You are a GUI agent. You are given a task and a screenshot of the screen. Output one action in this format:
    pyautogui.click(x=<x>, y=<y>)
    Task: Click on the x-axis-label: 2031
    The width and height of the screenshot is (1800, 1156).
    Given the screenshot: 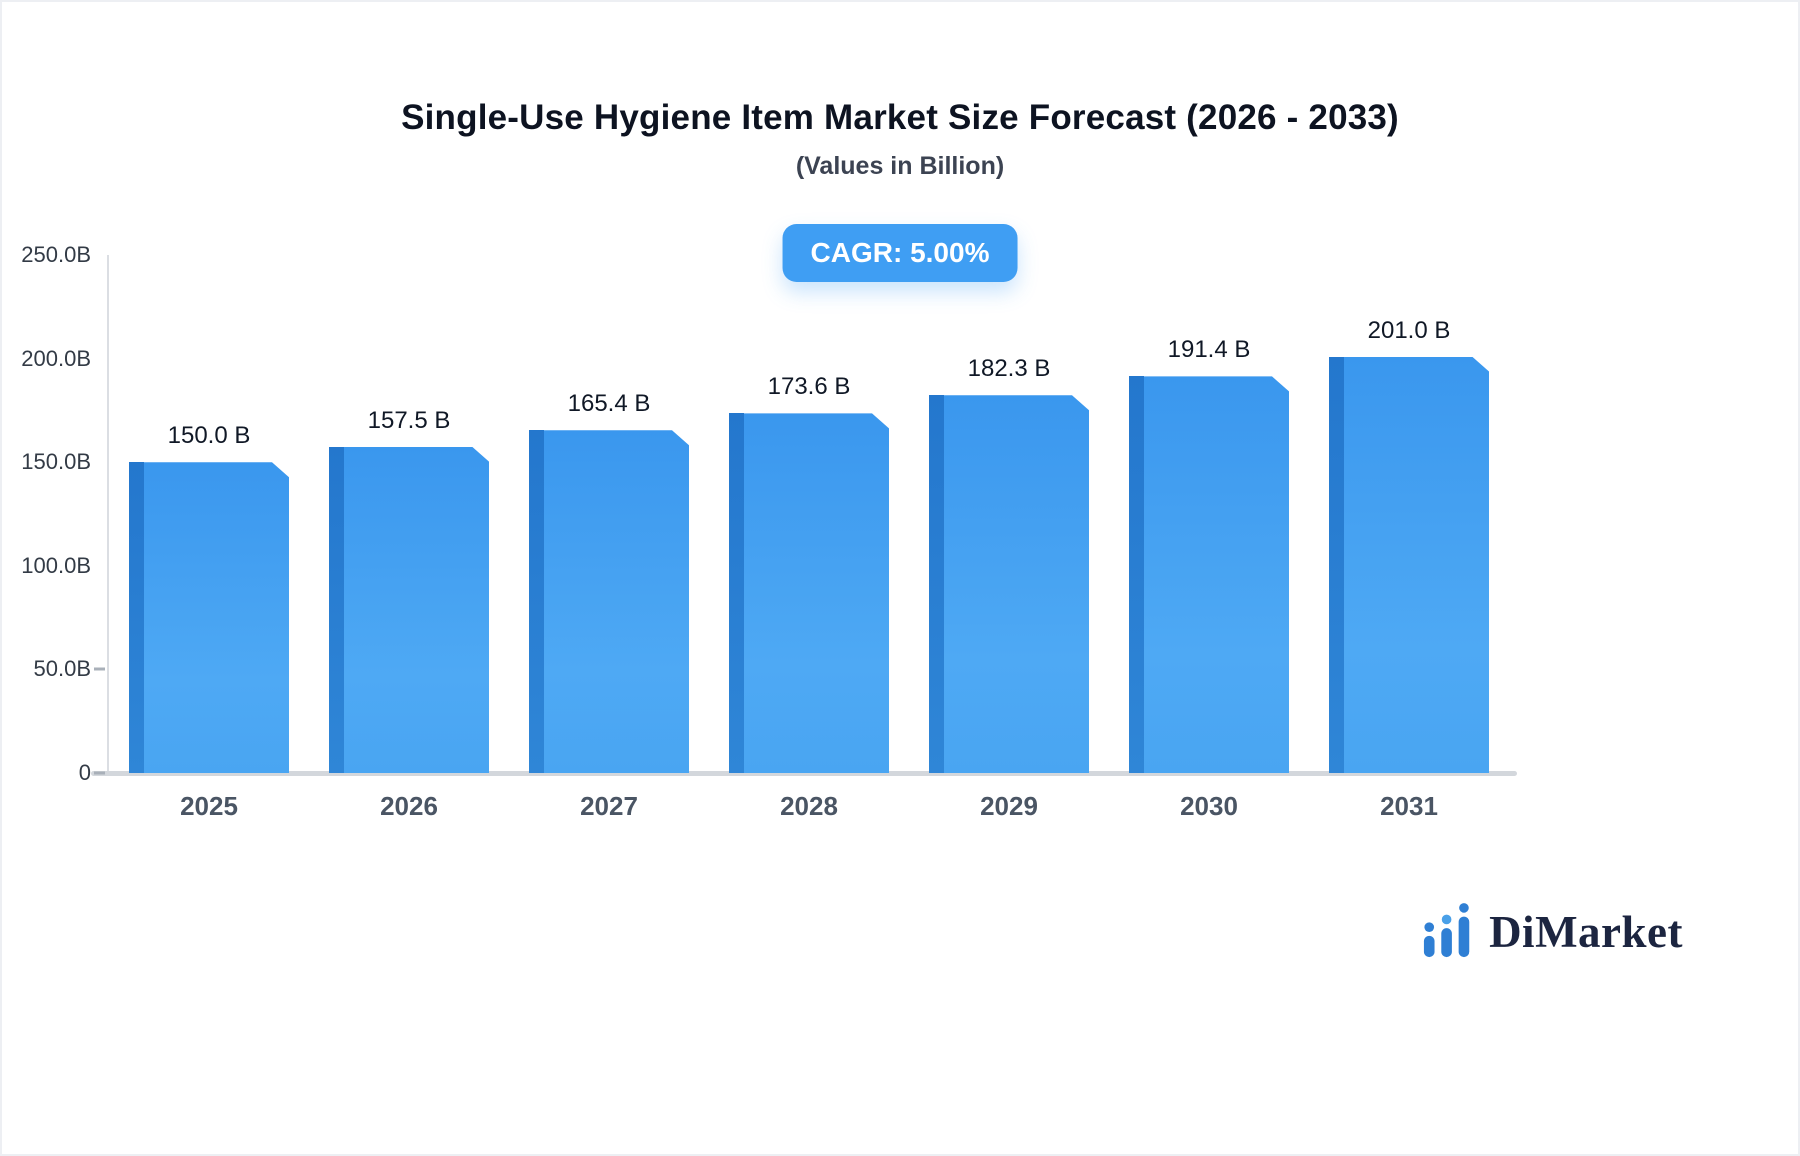 What is the action you would take?
    pyautogui.click(x=1409, y=806)
    